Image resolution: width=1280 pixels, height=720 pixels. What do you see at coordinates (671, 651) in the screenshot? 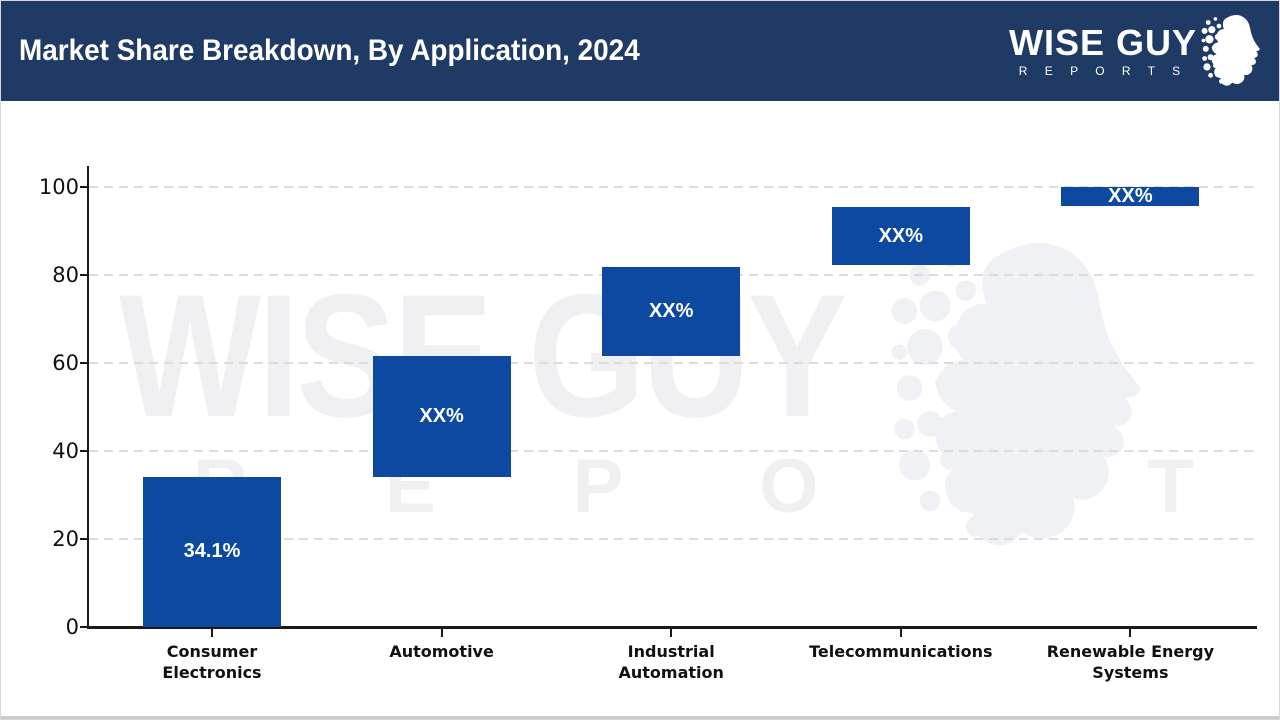
I see `x-tick-label-line: Industrial` at bounding box center [671, 651].